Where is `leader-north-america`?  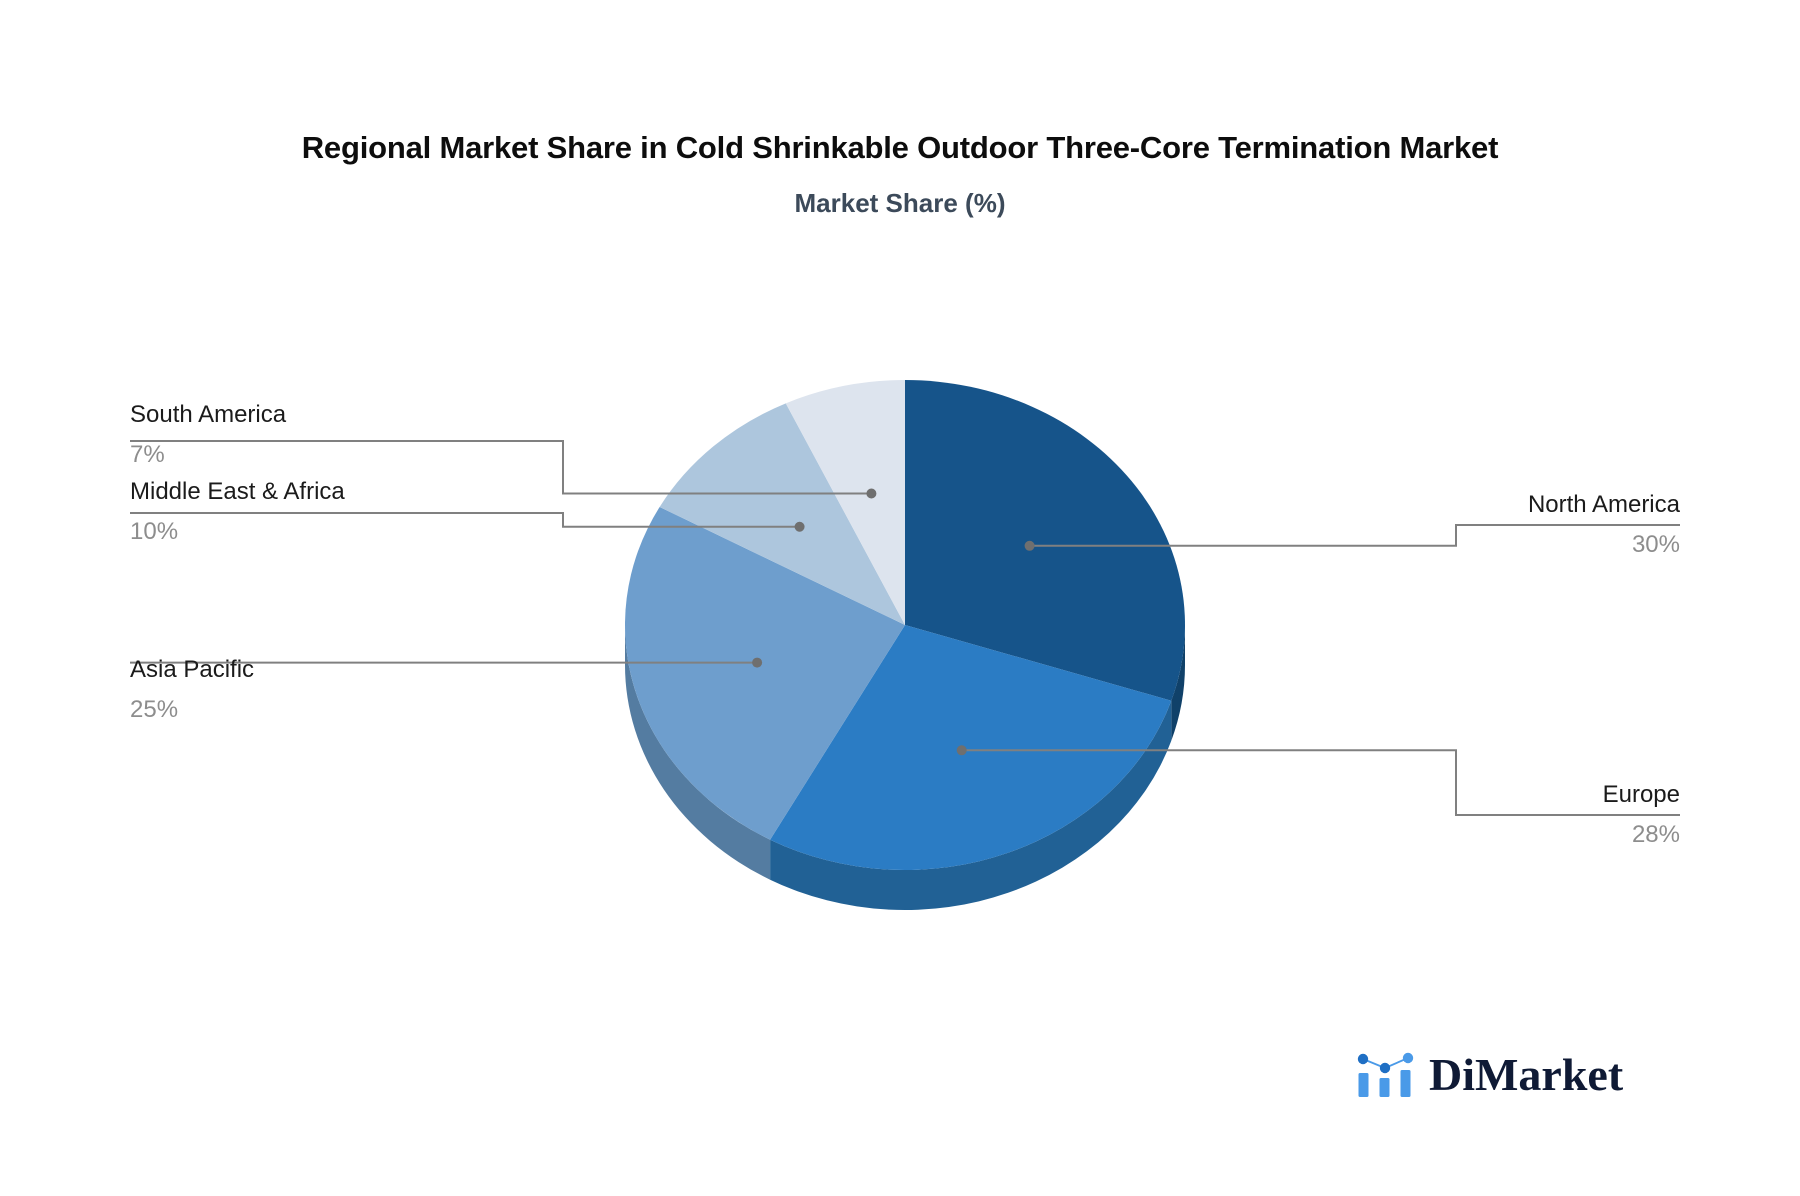 leader-north-america is located at coordinates (1354, 535).